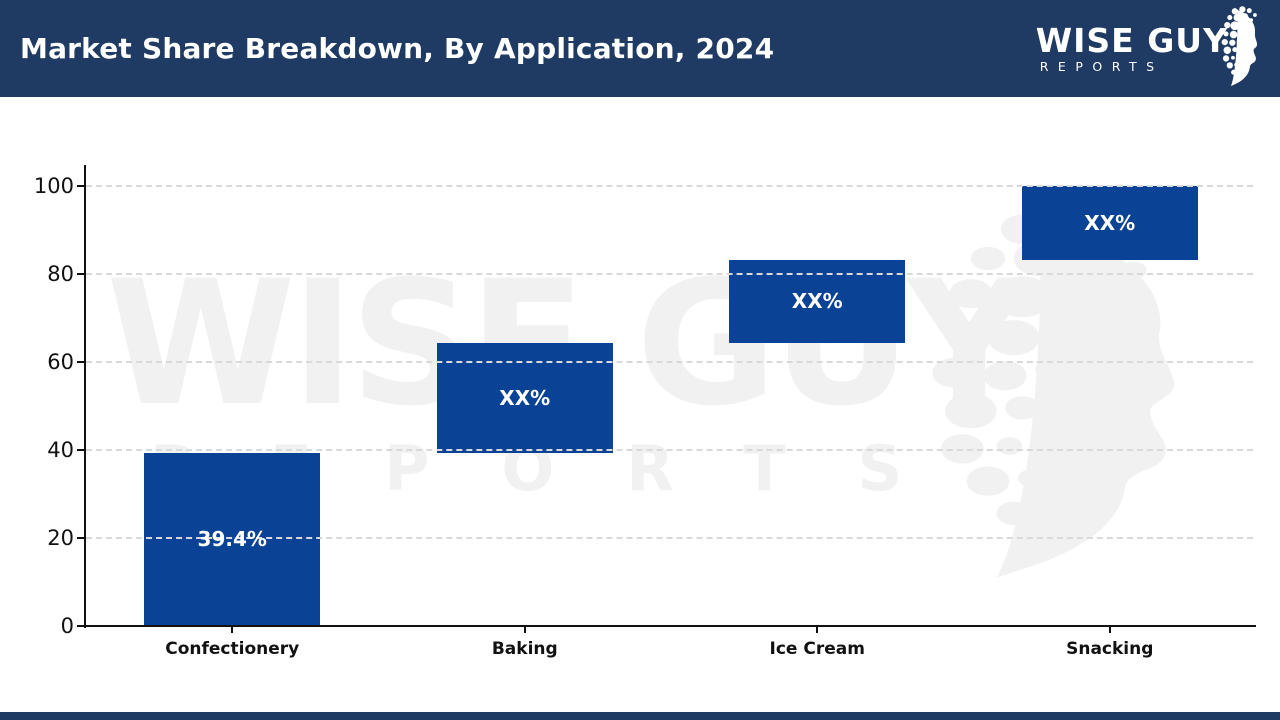  What do you see at coordinates (60, 362) in the screenshot?
I see `y-tick-label: 60` at bounding box center [60, 362].